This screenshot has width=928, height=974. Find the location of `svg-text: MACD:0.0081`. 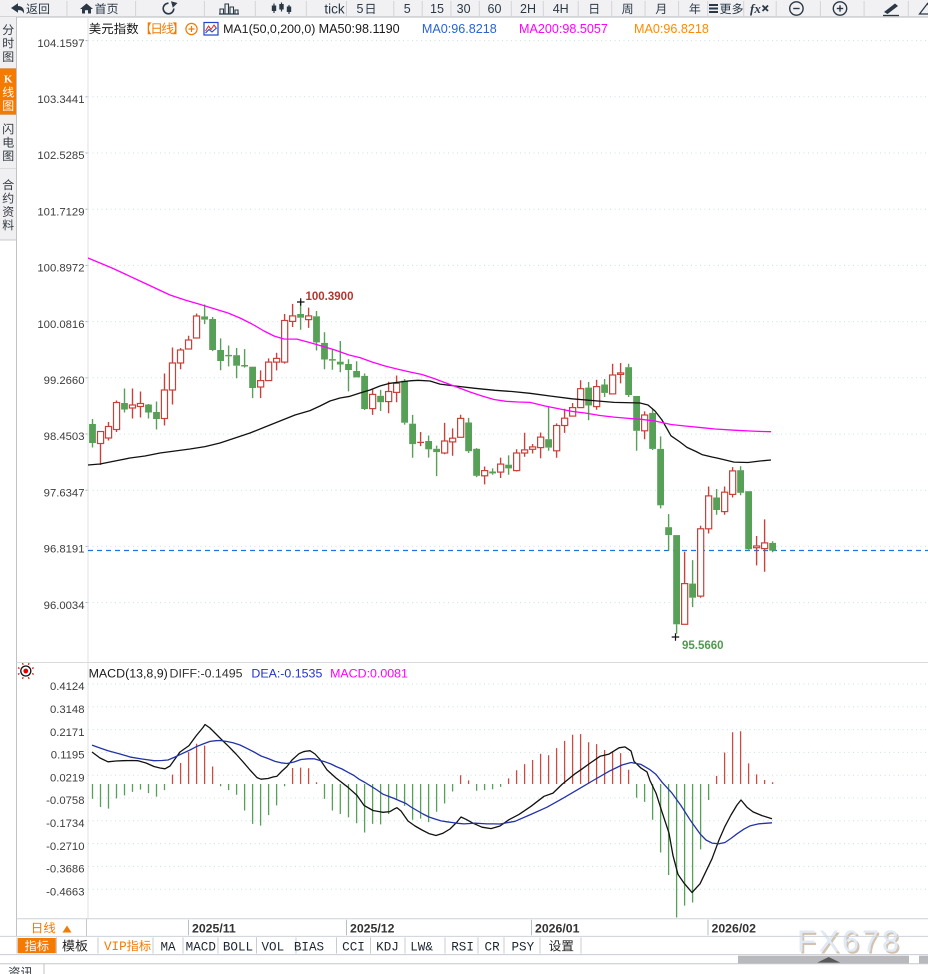

svg-text: MACD:0.0081 is located at coordinates (369, 674).